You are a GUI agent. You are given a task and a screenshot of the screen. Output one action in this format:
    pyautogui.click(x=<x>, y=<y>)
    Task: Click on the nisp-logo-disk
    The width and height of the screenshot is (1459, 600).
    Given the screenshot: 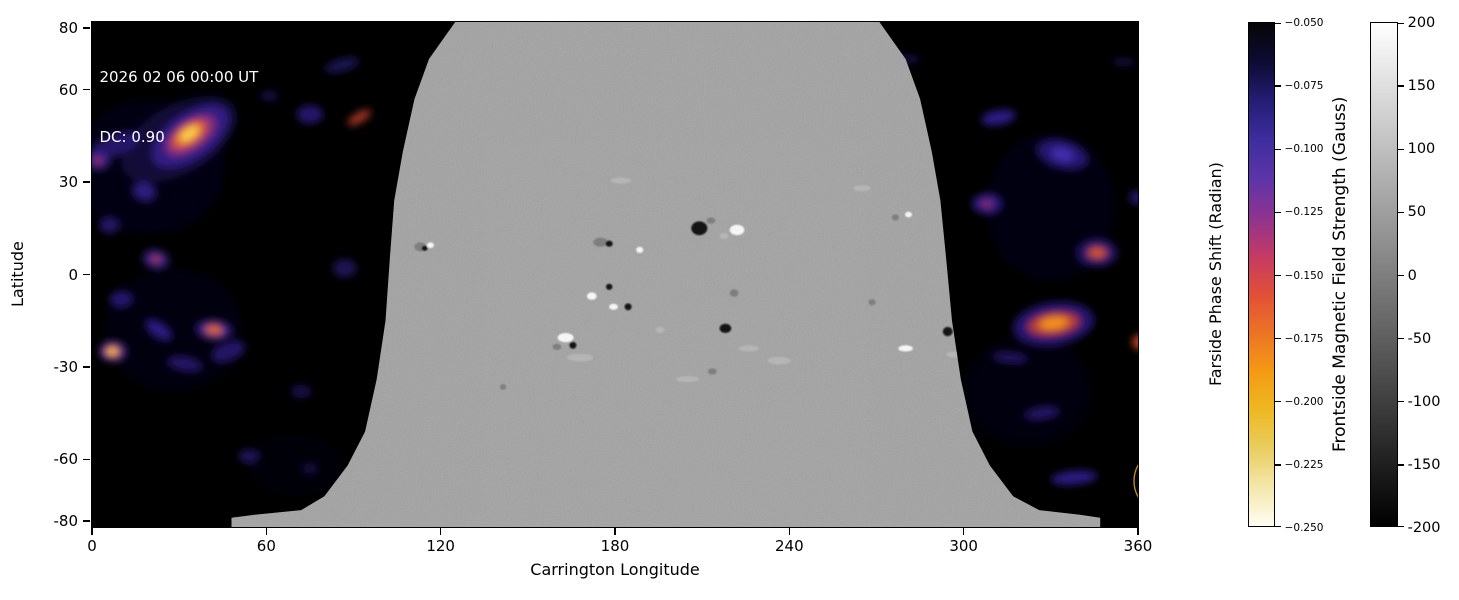 What is the action you would take?
    pyautogui.click(x=1135, y=480)
    